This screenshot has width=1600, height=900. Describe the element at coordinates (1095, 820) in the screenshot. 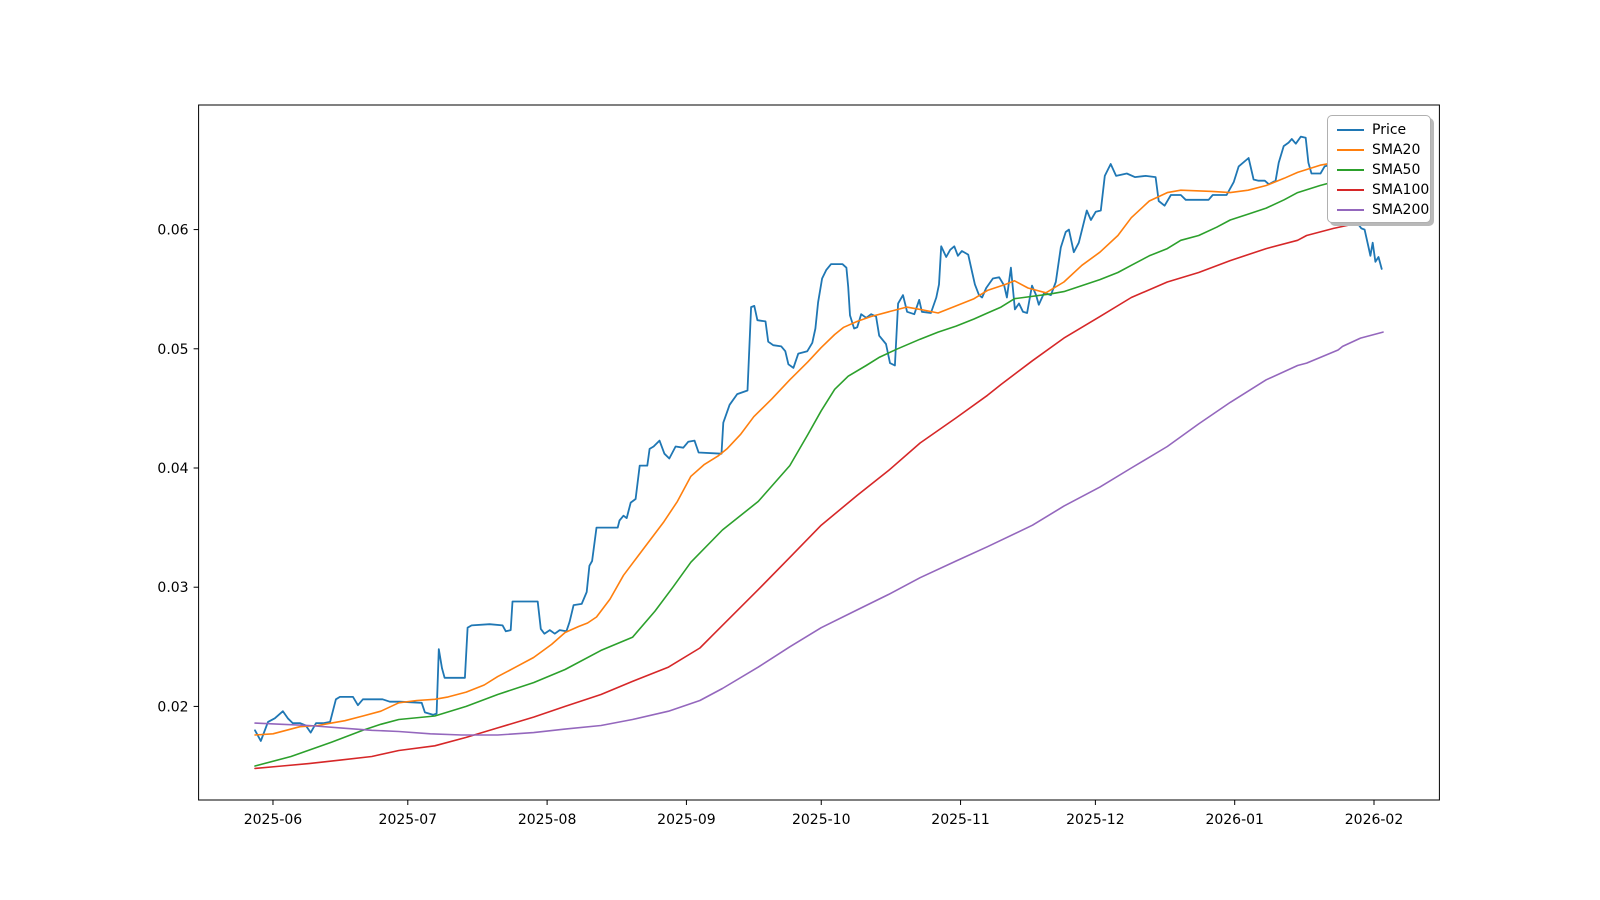

I see `x-tick-label: 2025-12` at that location.